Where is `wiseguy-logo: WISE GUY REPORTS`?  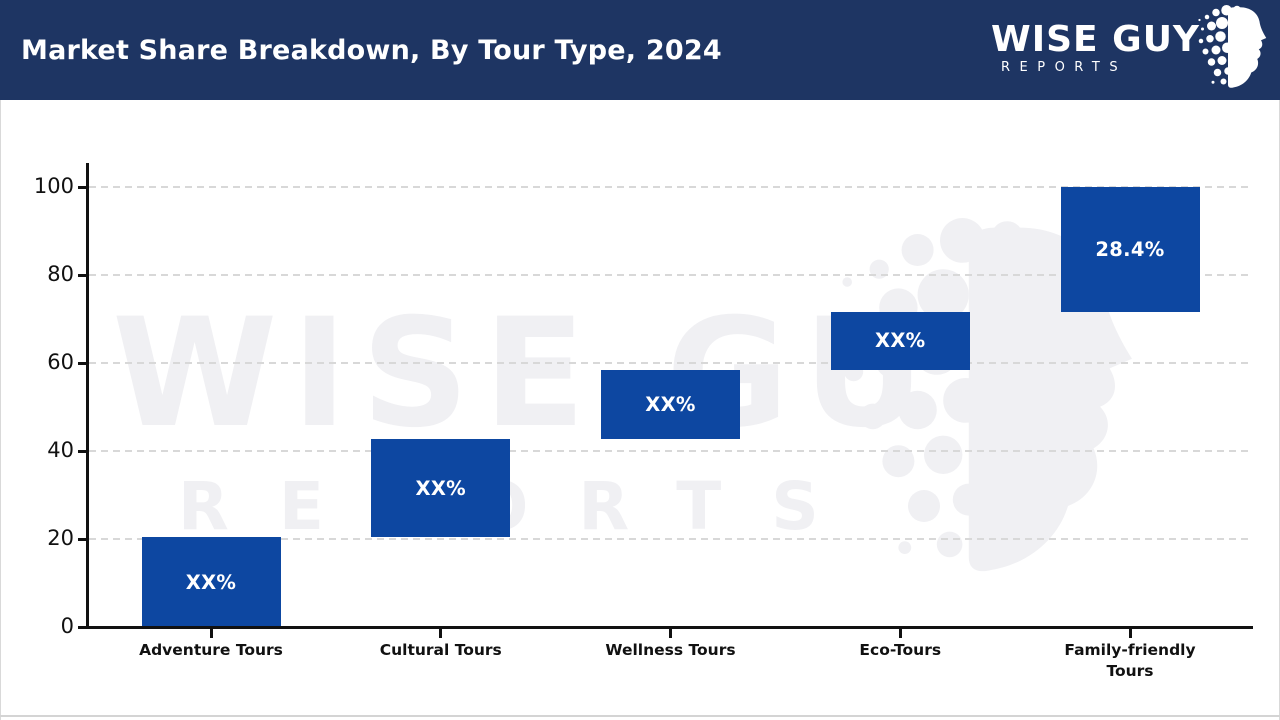 wiseguy-logo: WISE GUY REPORTS is located at coordinates (1131, 50).